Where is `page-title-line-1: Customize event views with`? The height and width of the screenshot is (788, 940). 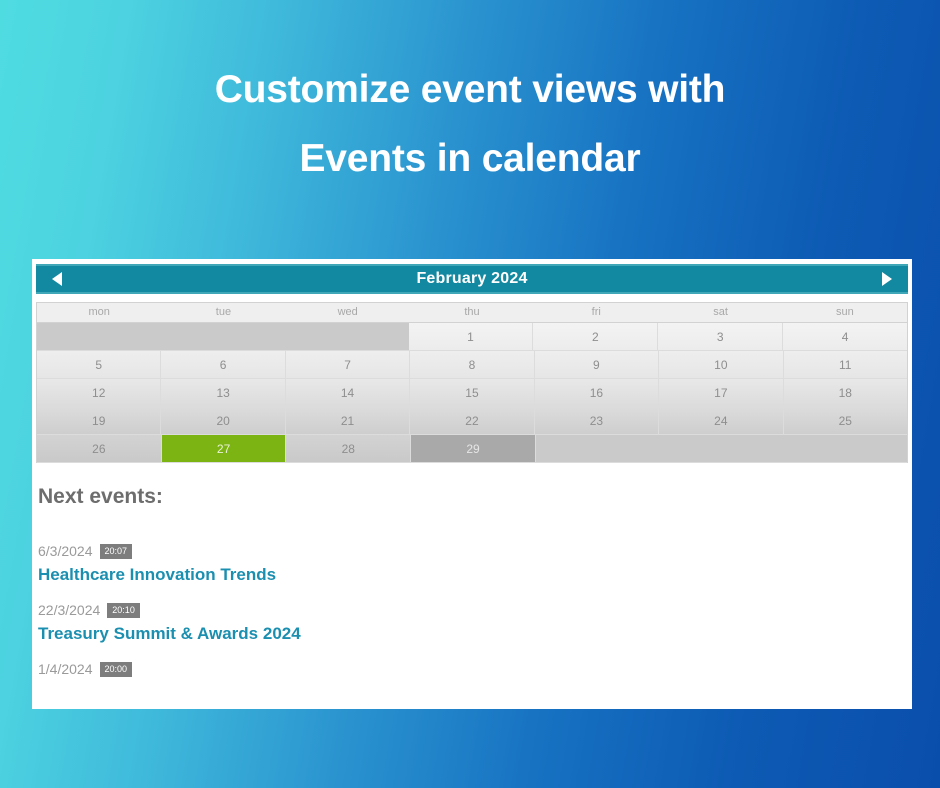 page-title-line-1: Customize event views with is located at coordinates (470, 89).